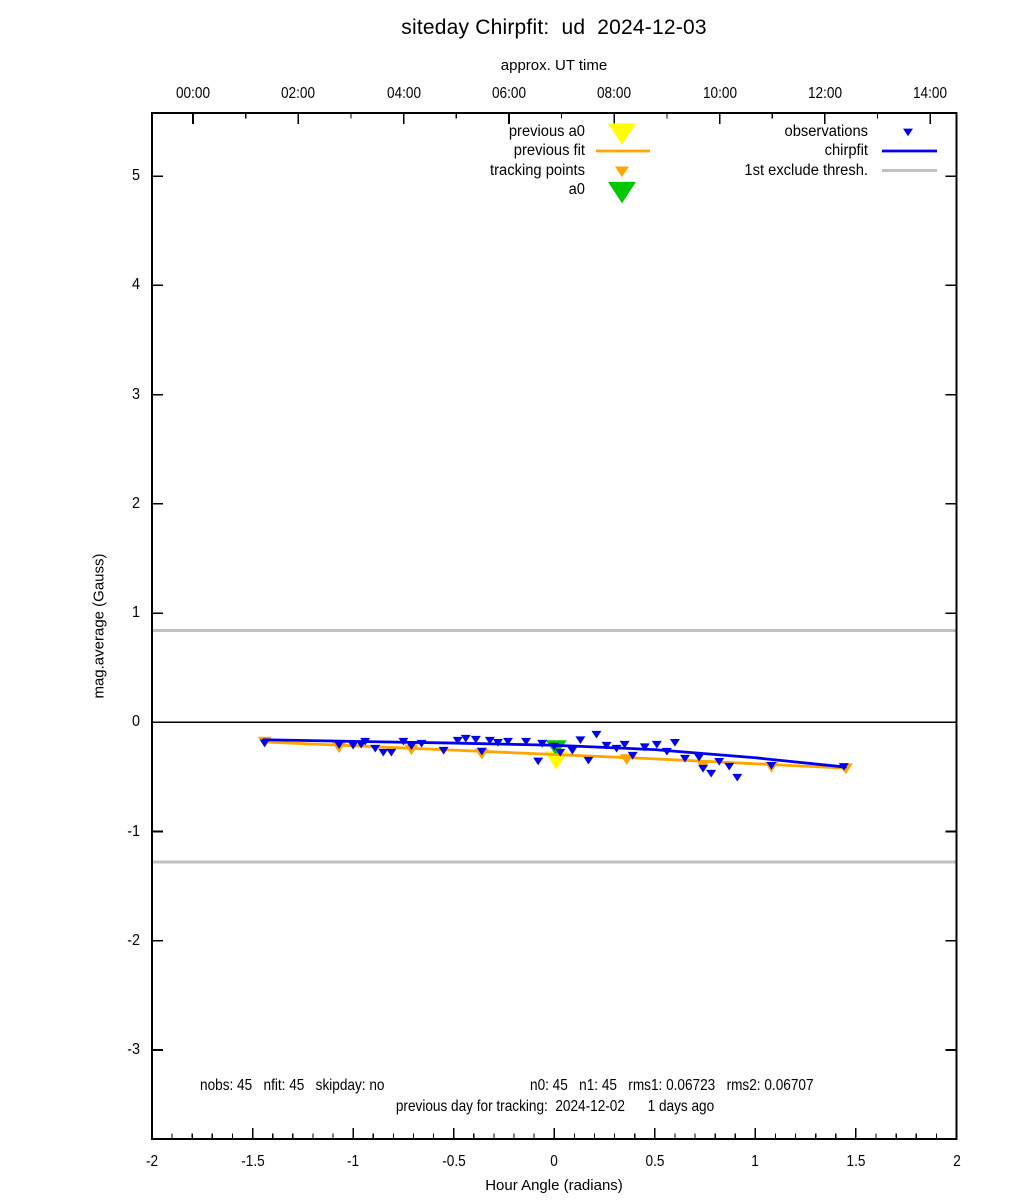 The height and width of the screenshot is (1200, 1024). I want to click on x2-tick-label: 08:00, so click(614, 93).